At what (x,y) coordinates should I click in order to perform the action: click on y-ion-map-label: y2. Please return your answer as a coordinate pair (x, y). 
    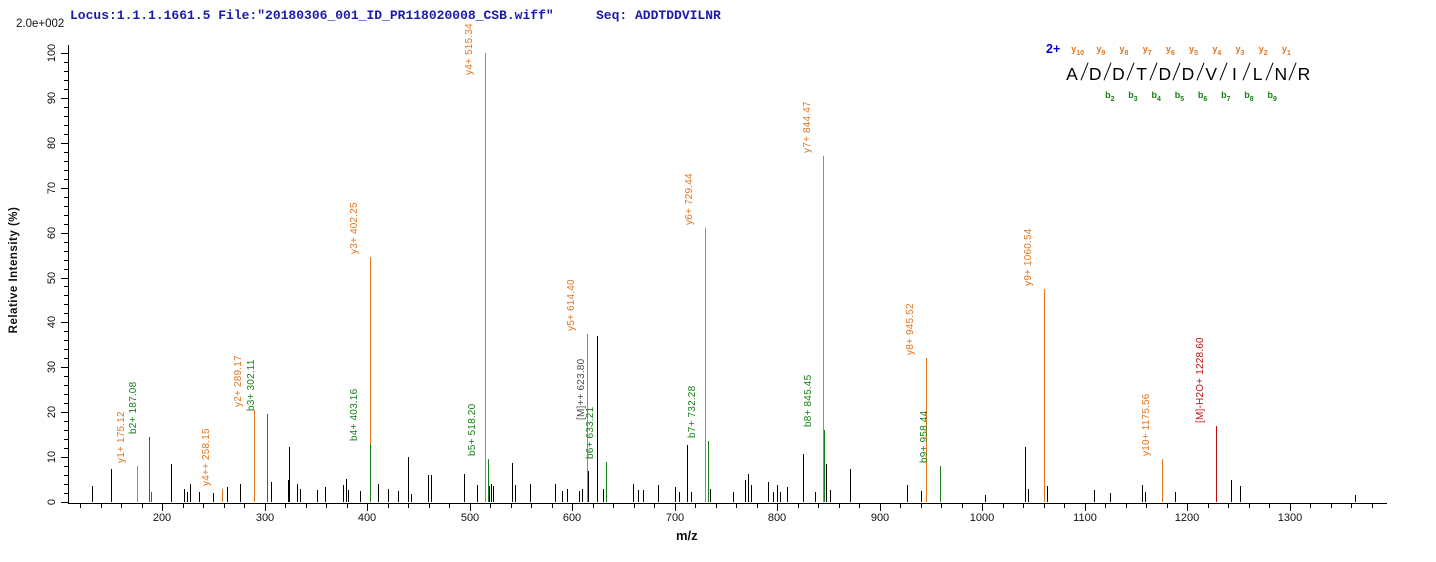
    Looking at the image, I should click on (1263, 50).